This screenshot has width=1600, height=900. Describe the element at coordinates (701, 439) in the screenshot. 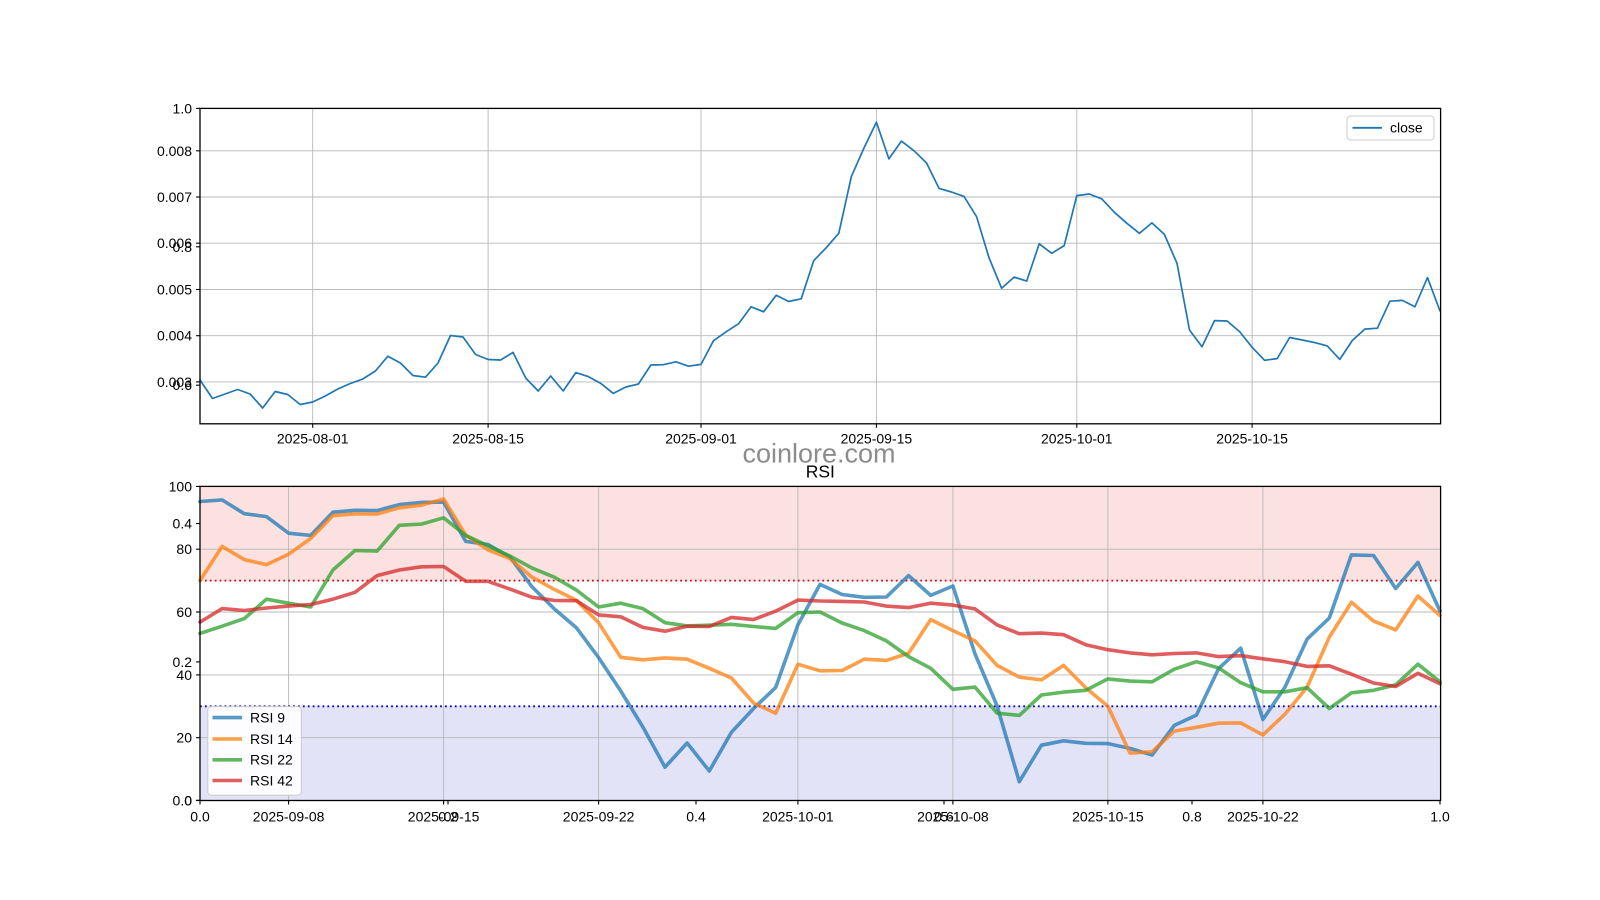

I see `svg-text: 2025-09-01` at that location.